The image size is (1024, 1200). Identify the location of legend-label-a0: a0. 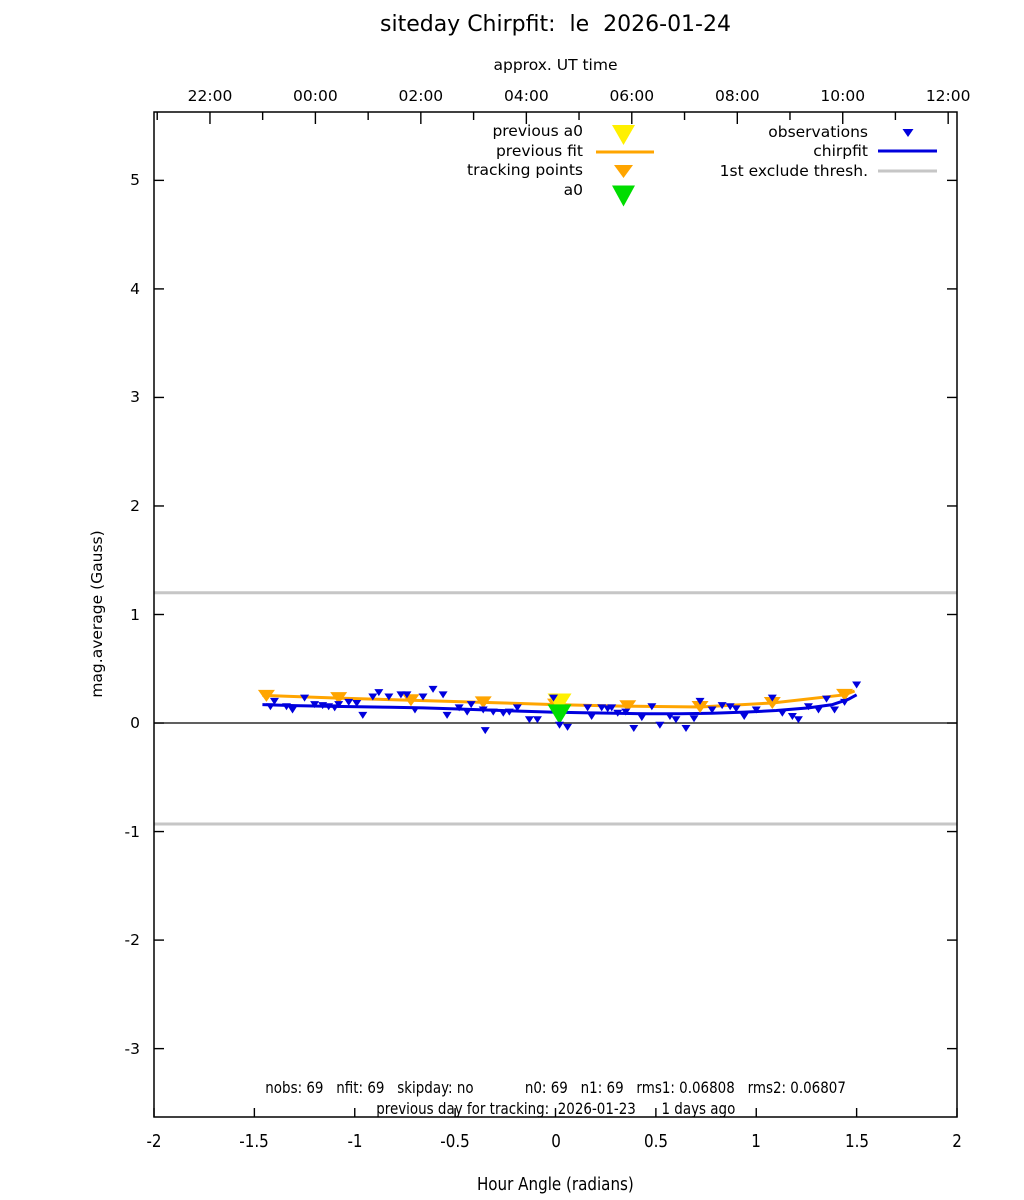
(573, 190).